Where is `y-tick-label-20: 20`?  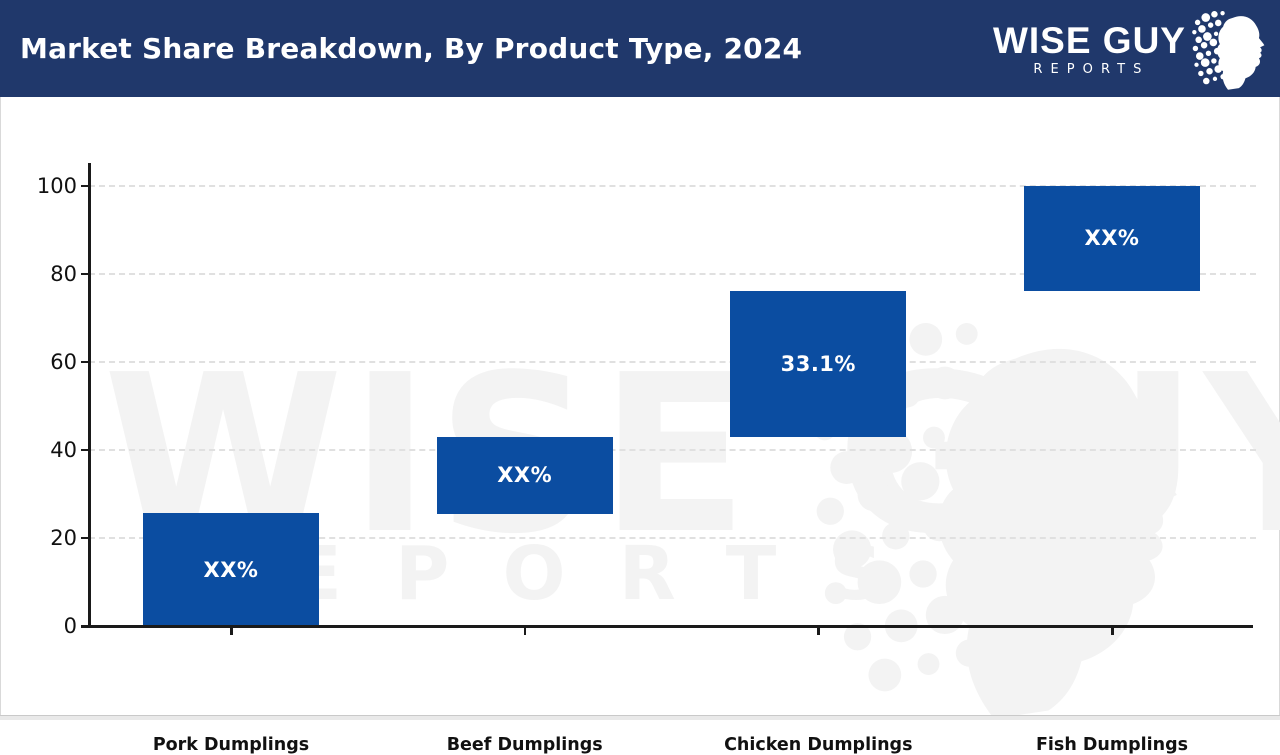
y-tick-label-20: 20 is located at coordinates (63, 537).